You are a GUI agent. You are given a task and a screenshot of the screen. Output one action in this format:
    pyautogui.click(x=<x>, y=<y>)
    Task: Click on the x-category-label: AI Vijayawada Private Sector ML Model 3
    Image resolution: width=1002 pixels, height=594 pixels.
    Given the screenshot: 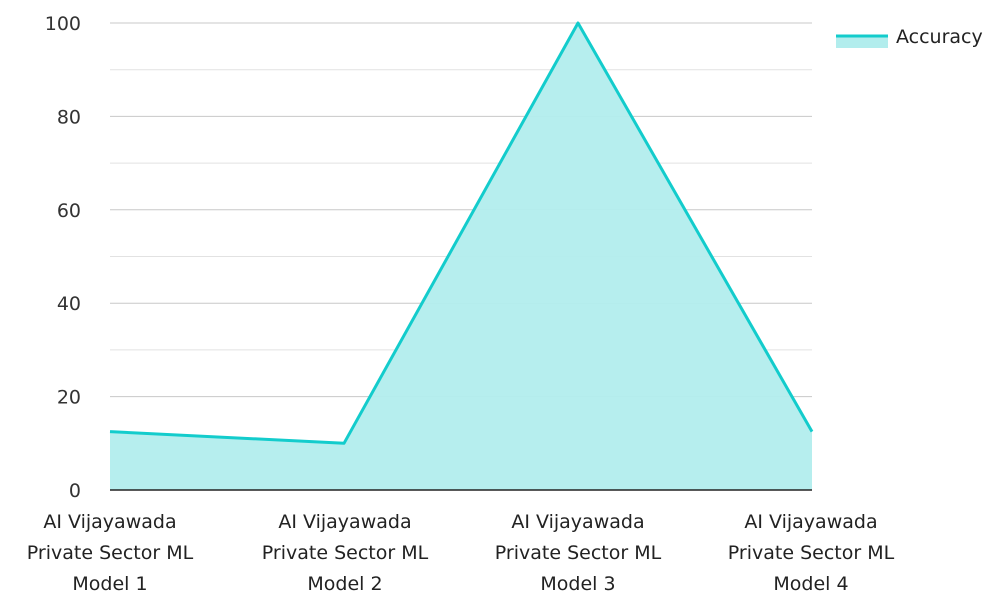 What is the action you would take?
    pyautogui.click(x=578, y=552)
    